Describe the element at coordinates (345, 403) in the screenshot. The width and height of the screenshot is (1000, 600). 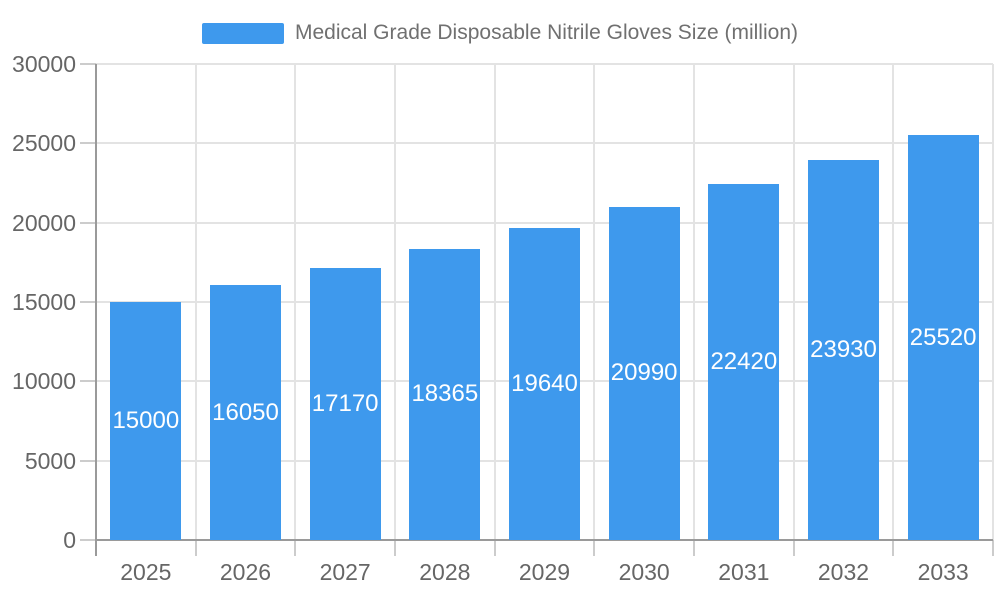
I see `bar-2027` at that location.